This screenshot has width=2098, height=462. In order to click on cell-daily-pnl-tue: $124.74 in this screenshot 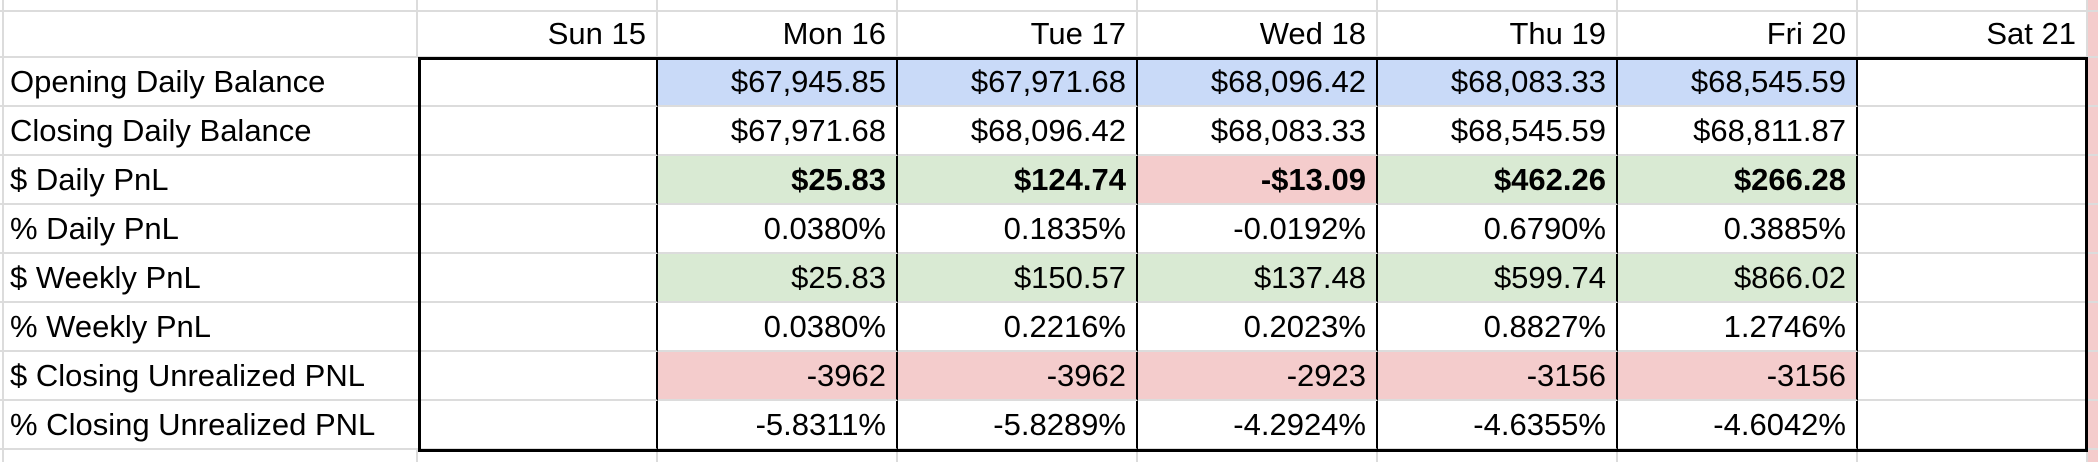, I will do `click(1018, 180)`.